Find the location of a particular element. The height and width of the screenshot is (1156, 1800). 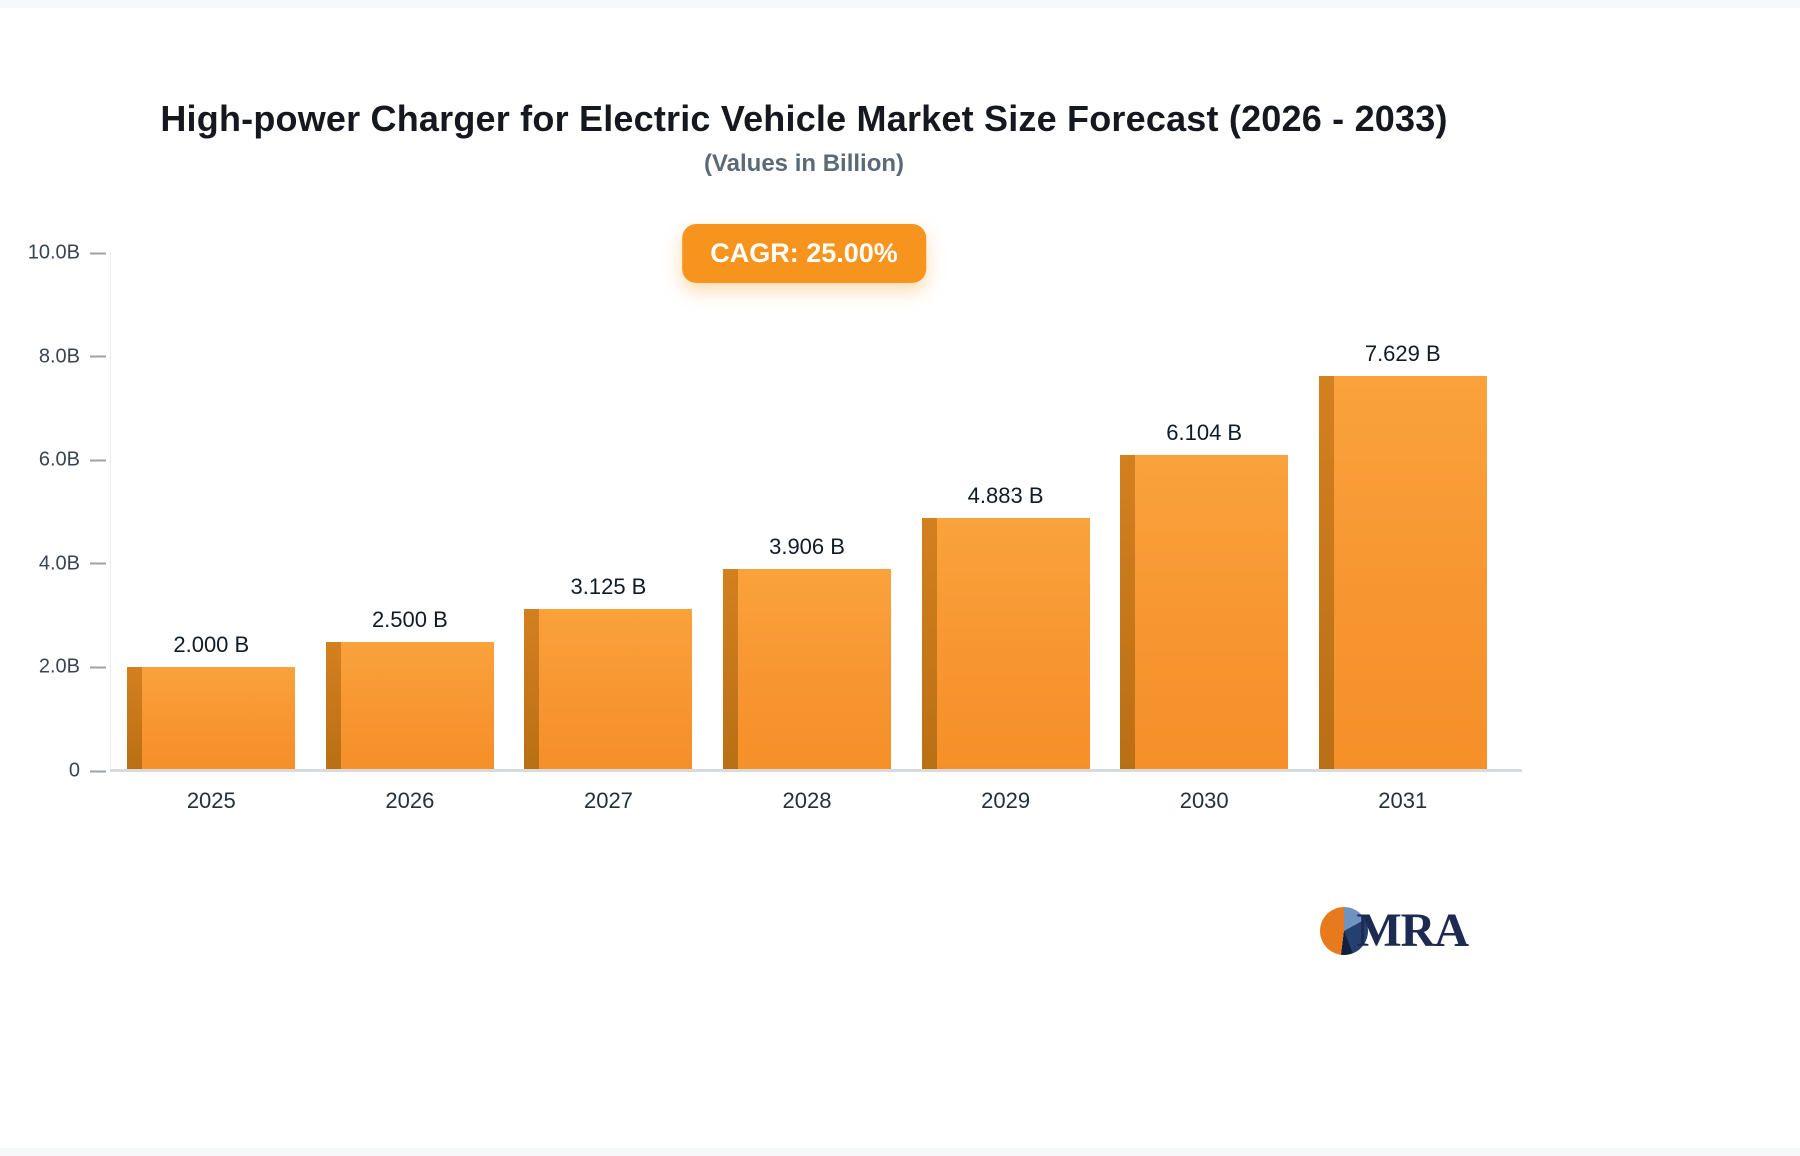

y-axis-tick: 2.0B is located at coordinates (72, 667).